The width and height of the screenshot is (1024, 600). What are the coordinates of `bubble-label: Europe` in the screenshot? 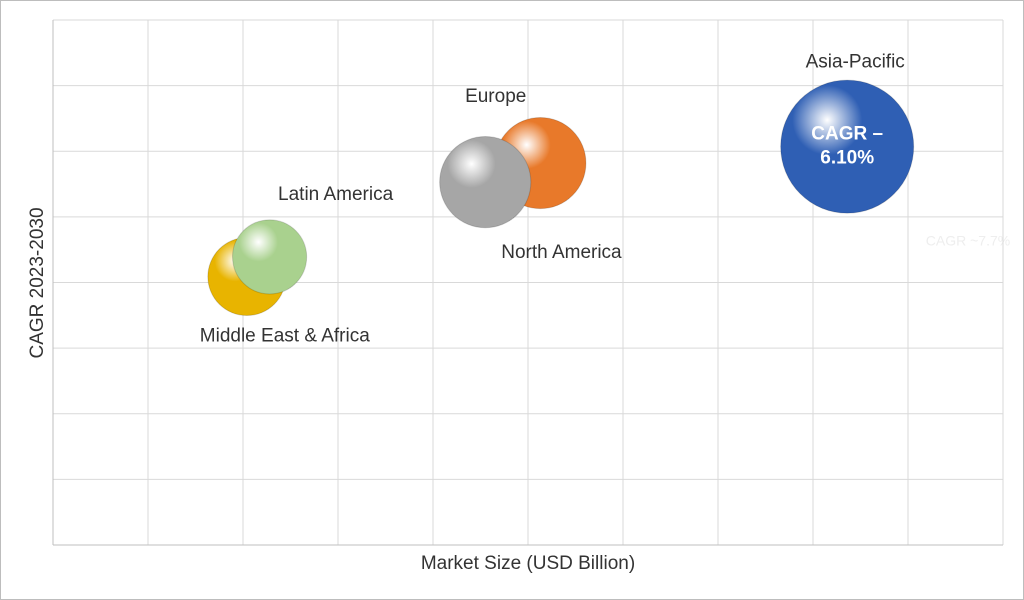 It's located at (495, 96).